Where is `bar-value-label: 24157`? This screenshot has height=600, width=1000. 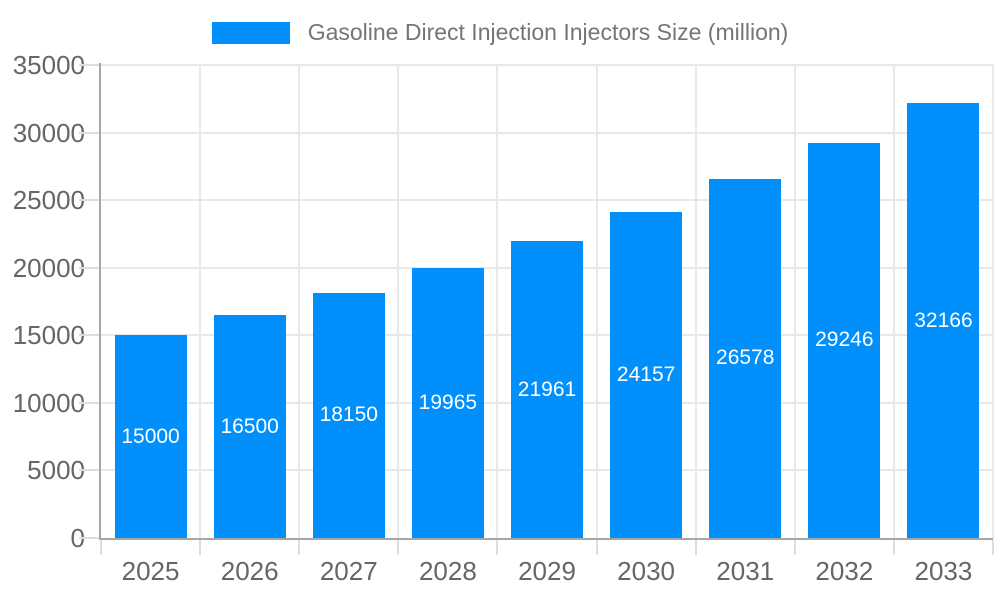
bar-value-label: 24157 is located at coordinates (646, 374).